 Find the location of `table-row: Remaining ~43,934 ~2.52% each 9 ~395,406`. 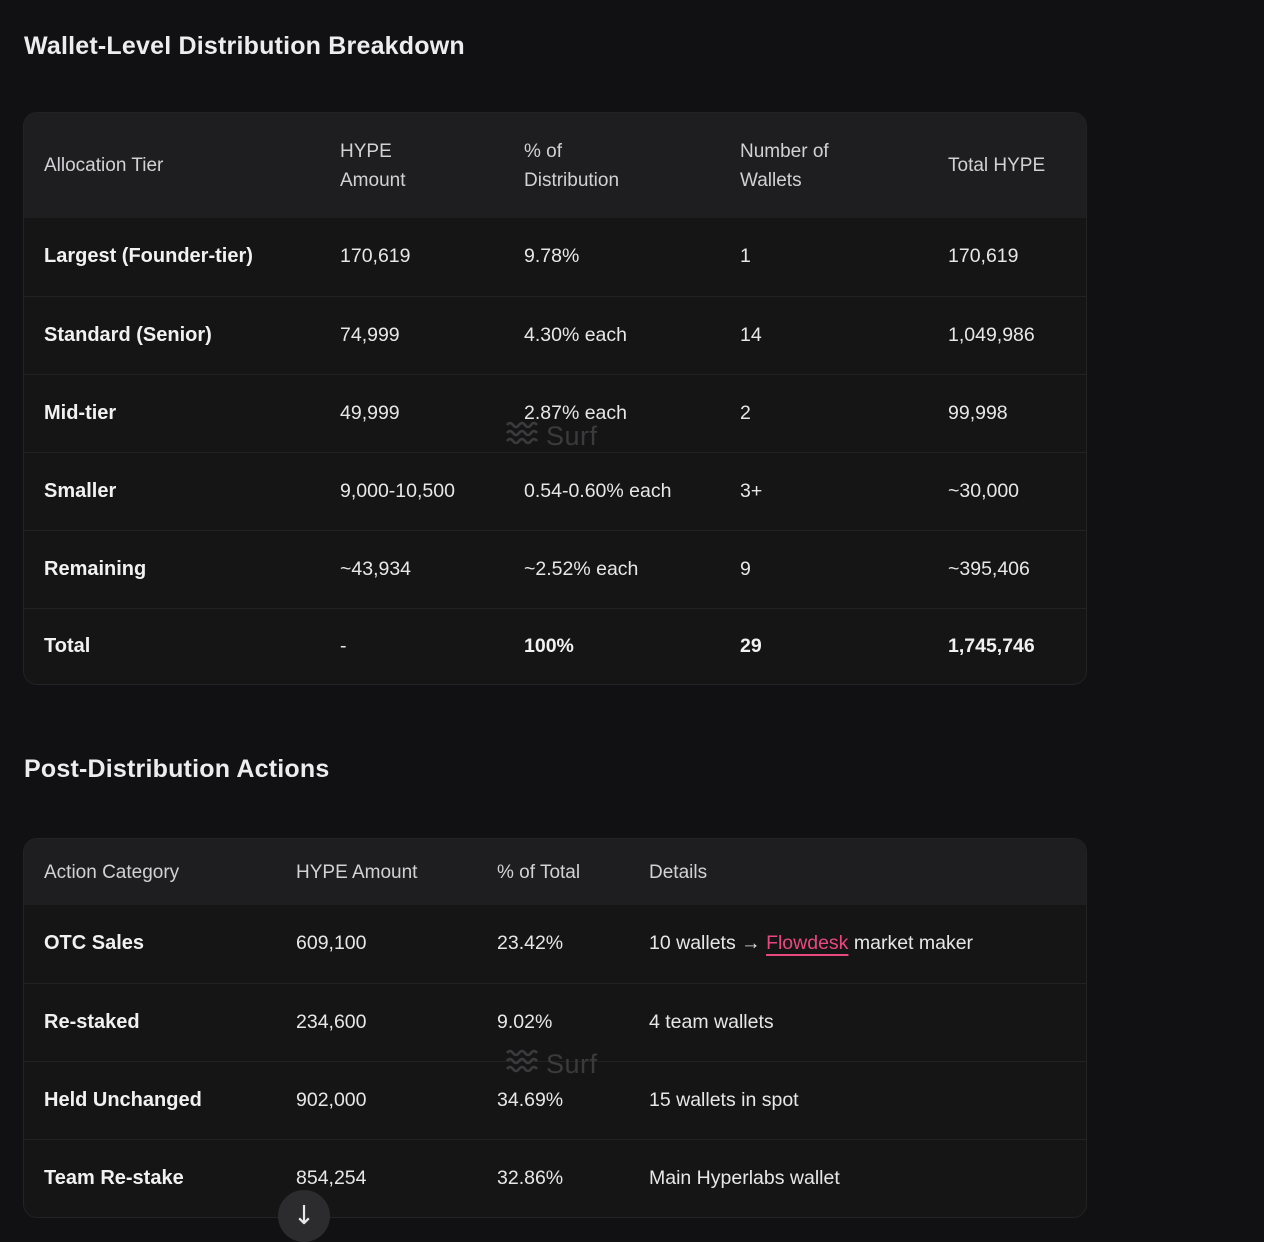

table-row: Remaining ~43,934 ~2.52% each 9 ~395,406 is located at coordinates (555, 569).